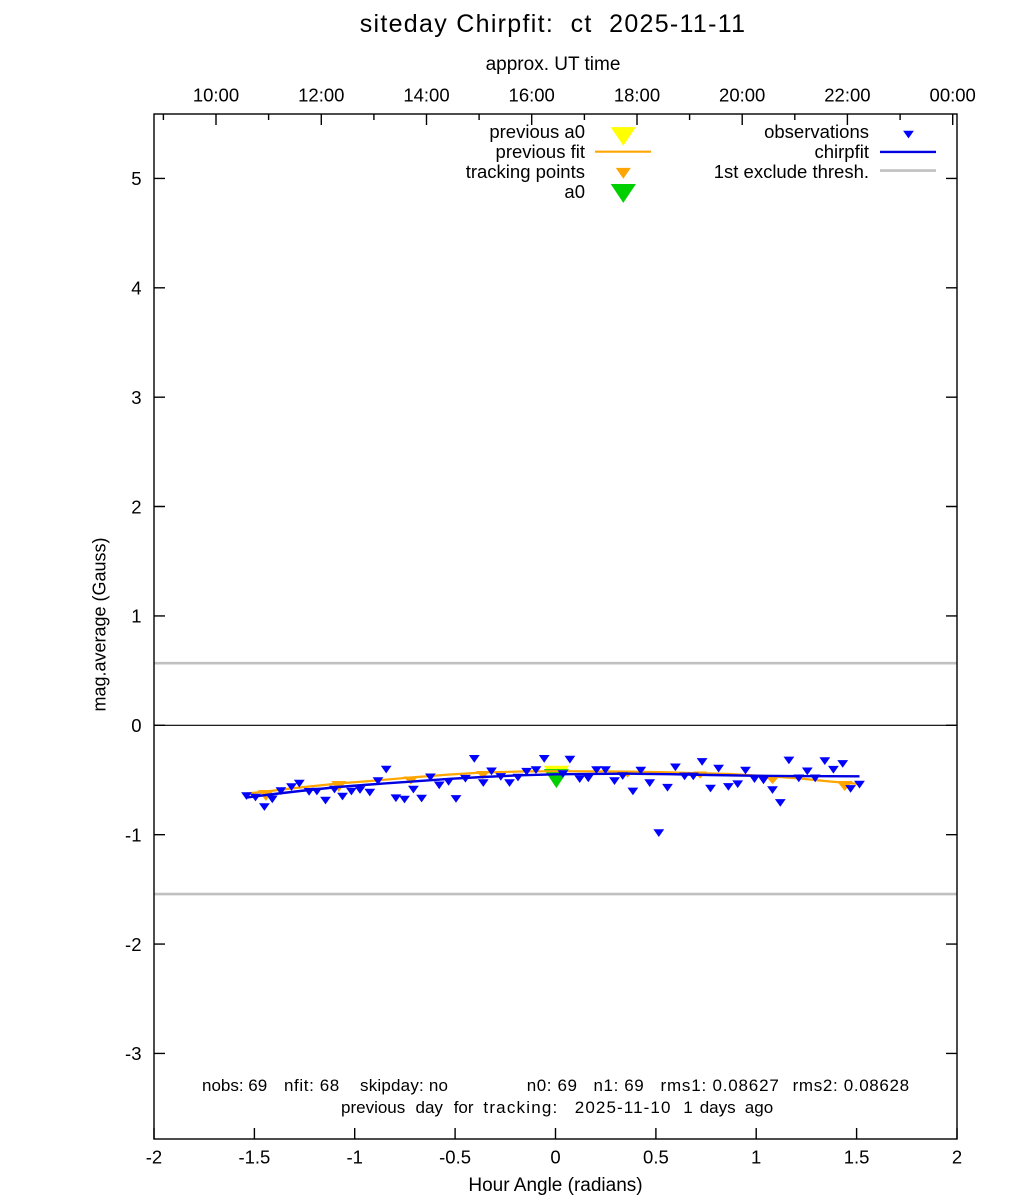 The height and width of the screenshot is (1200, 1024). What do you see at coordinates (552, 1085) in the screenshot?
I see `svg-text: n0: 69` at bounding box center [552, 1085].